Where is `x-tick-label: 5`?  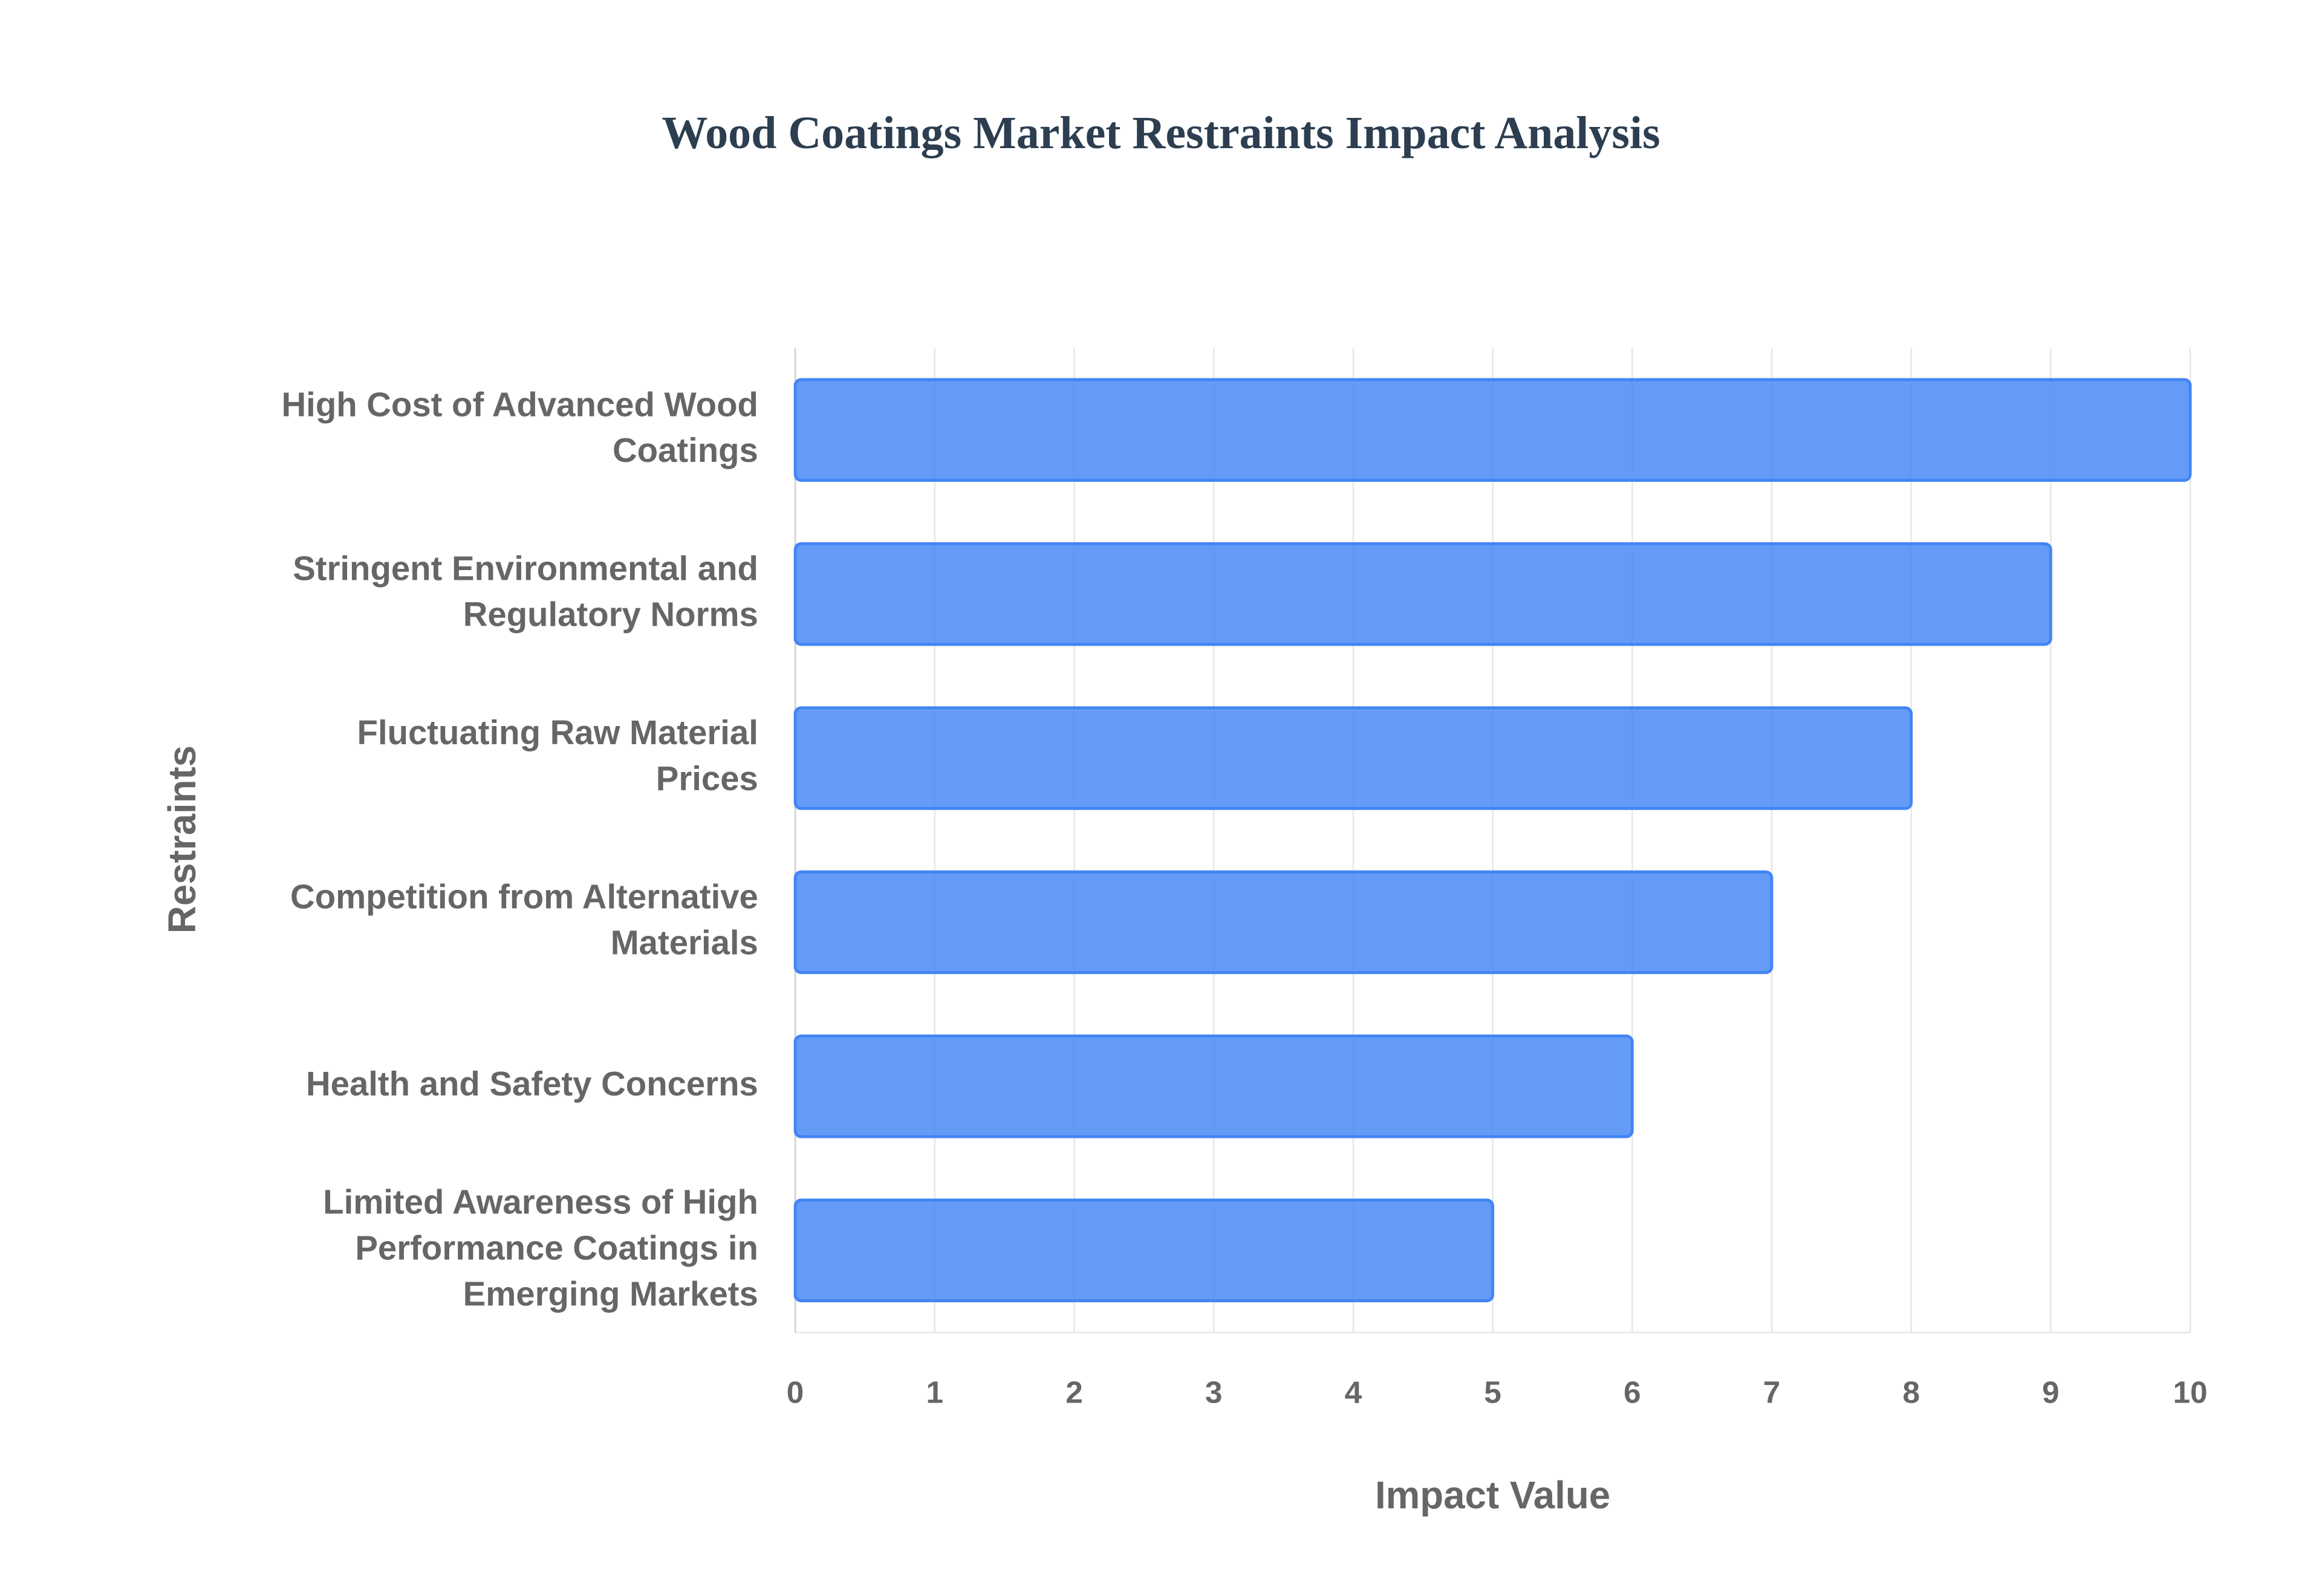 x-tick-label: 5 is located at coordinates (1492, 1392).